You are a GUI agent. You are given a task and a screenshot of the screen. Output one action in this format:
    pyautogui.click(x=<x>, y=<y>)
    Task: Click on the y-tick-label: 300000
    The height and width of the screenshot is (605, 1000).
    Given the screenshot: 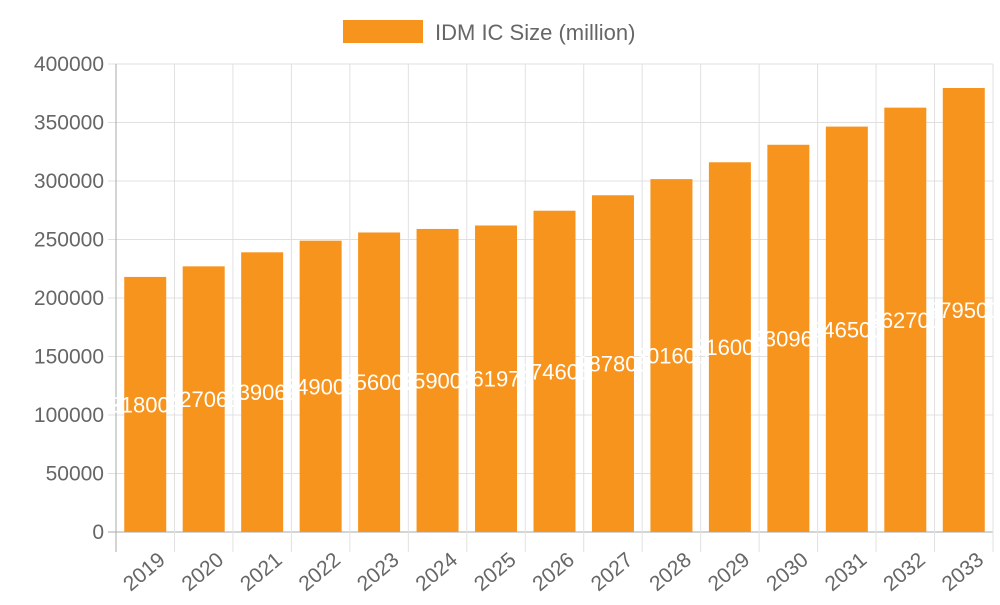 What is the action you would take?
    pyautogui.click(x=69, y=181)
    